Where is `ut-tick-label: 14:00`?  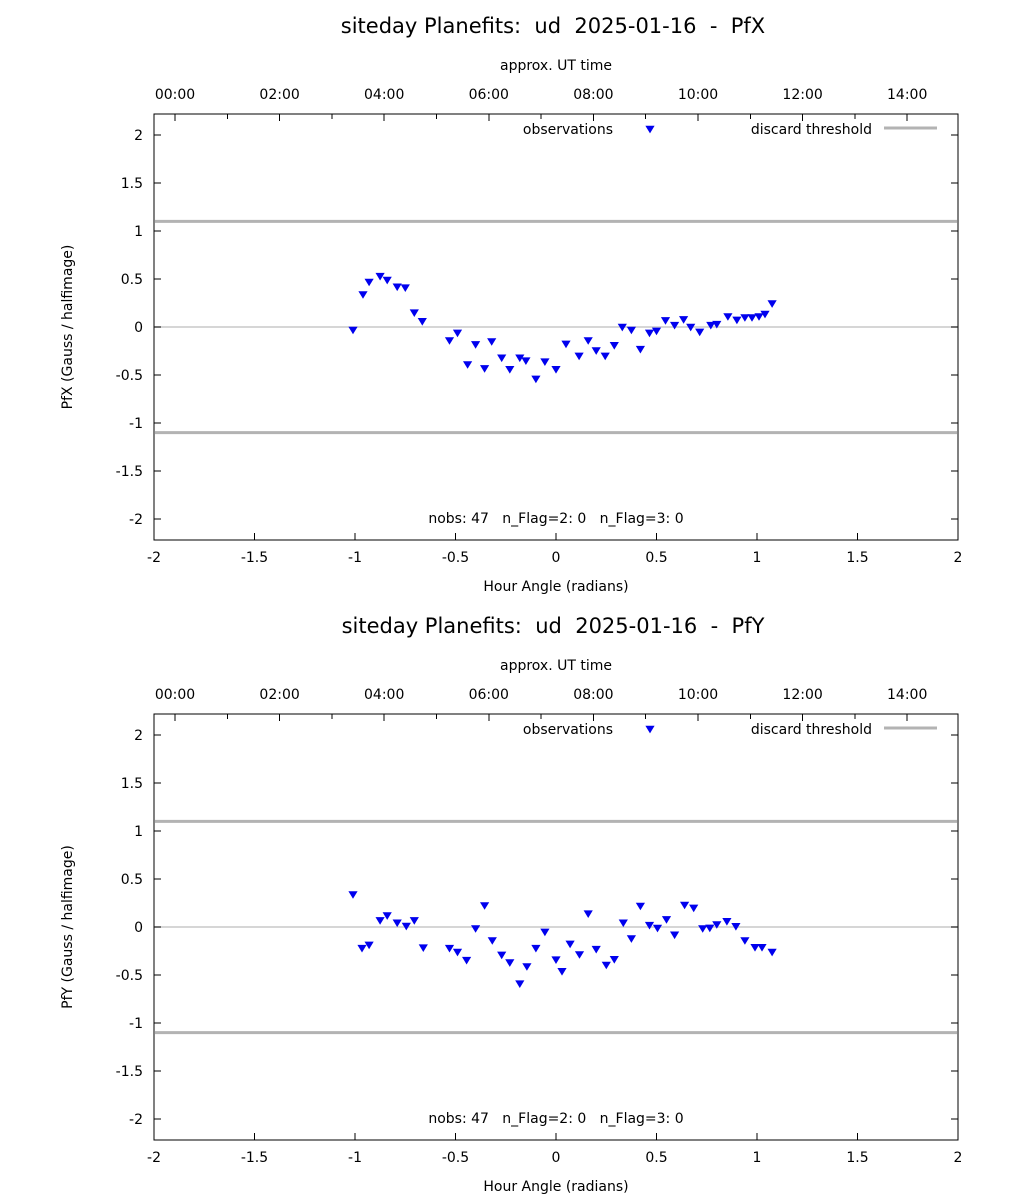 ut-tick-label: 14:00 is located at coordinates (907, 695).